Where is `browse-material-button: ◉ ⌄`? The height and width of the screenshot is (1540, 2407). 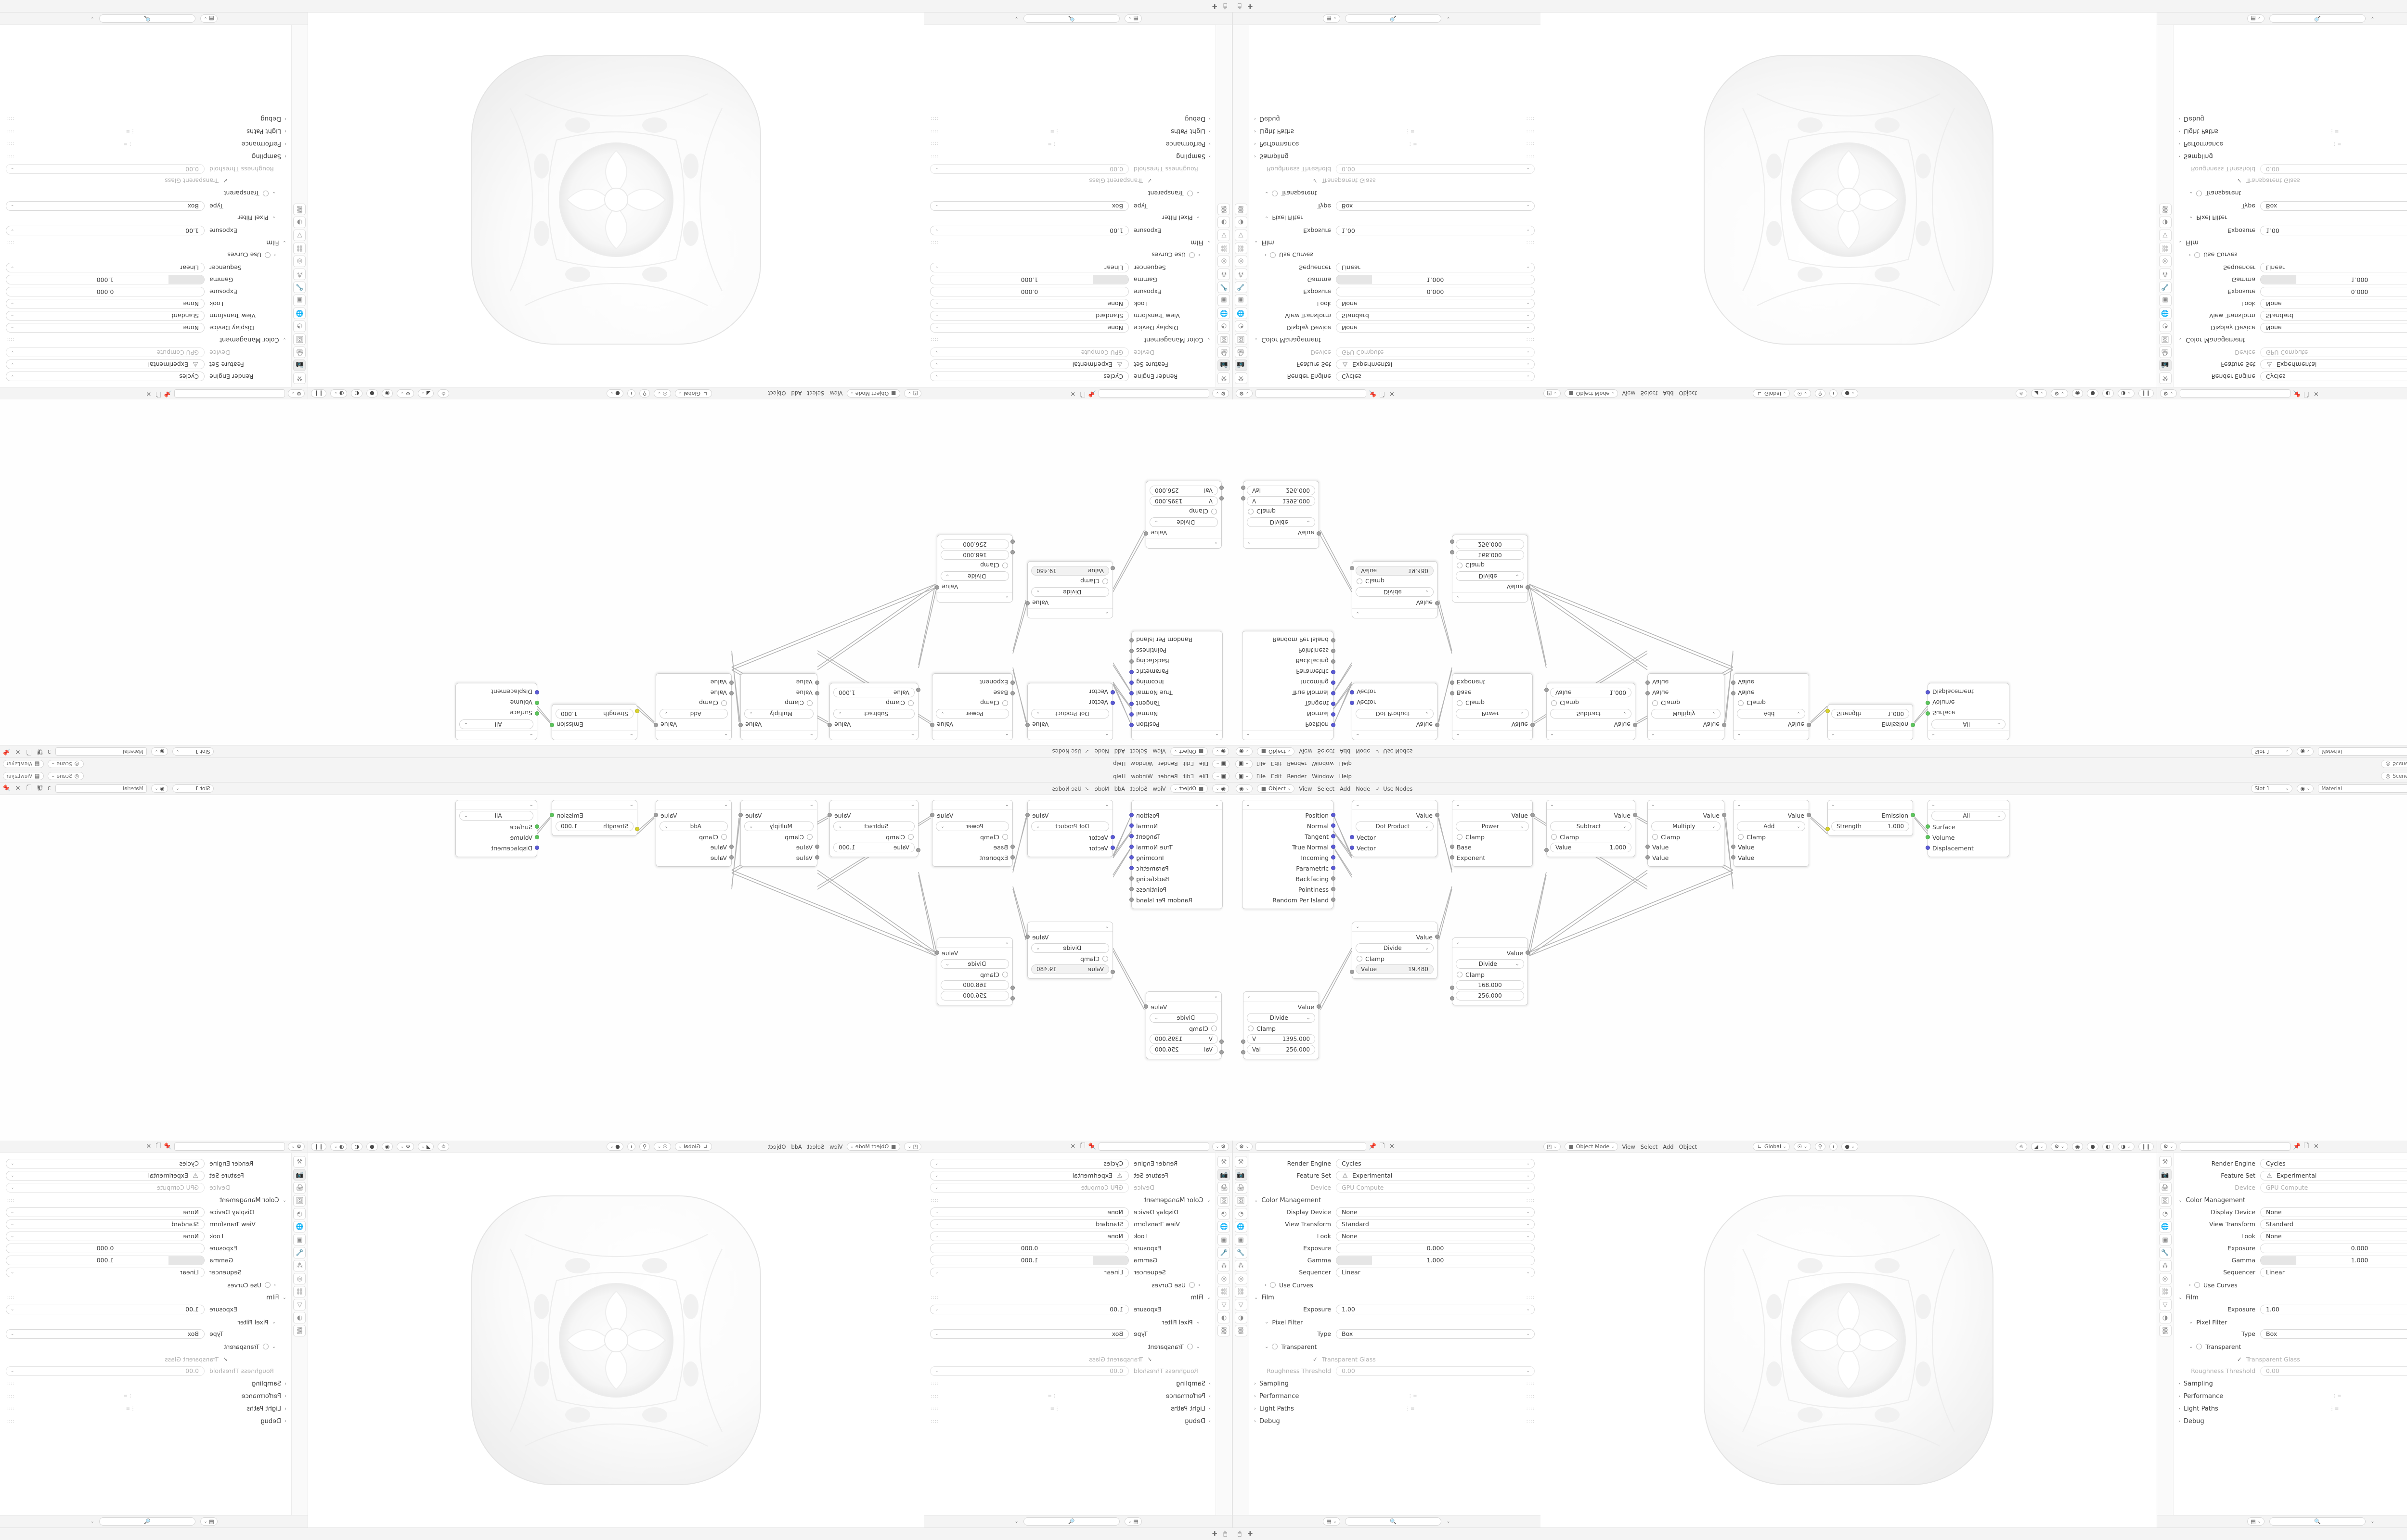
browse-material-button: ◉ ⌄ is located at coordinates (160, 788).